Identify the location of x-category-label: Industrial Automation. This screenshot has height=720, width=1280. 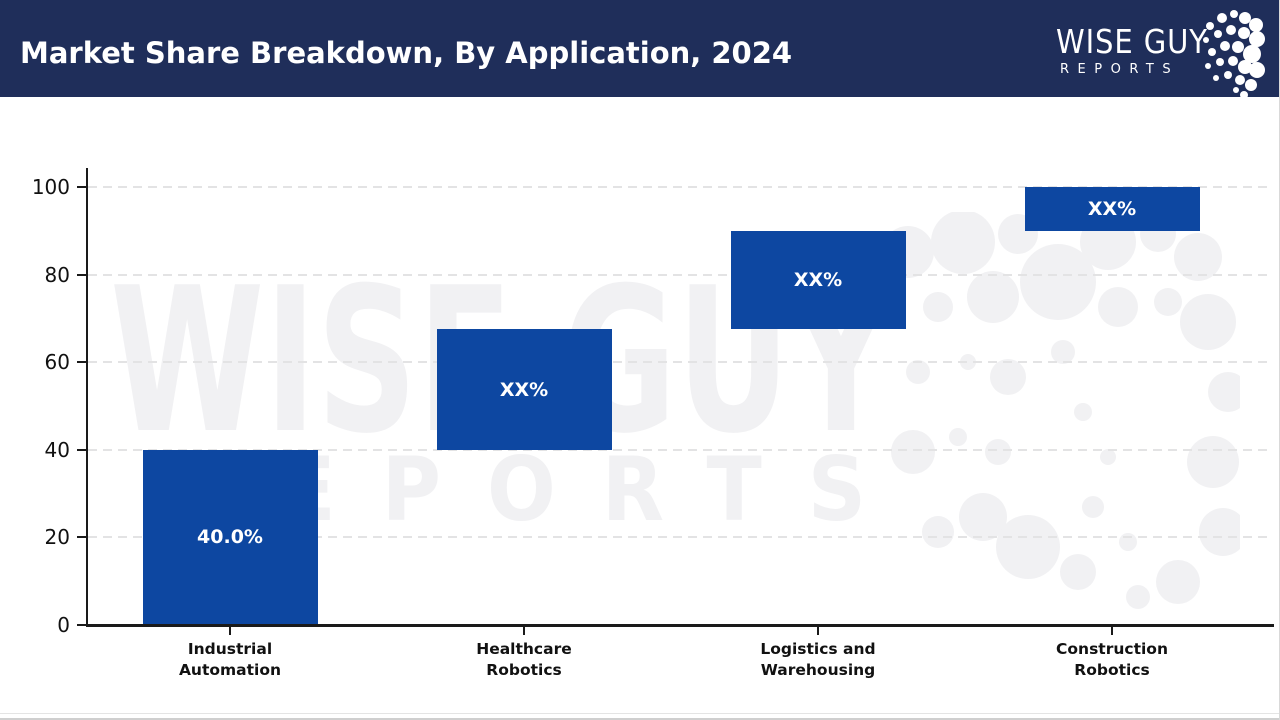
(230, 660).